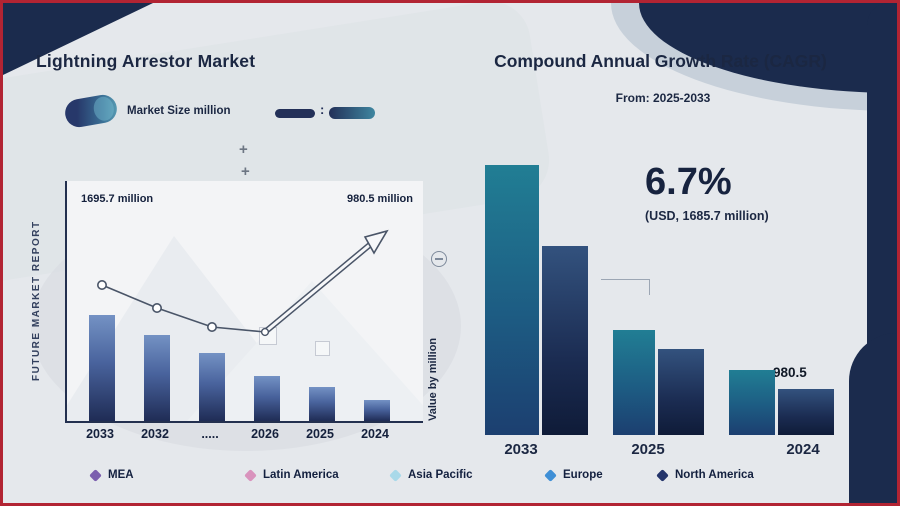 This screenshot has height=506, width=900. Describe the element at coordinates (379, 199) in the screenshot. I see `annotation-low-value: 980.5 million` at that location.